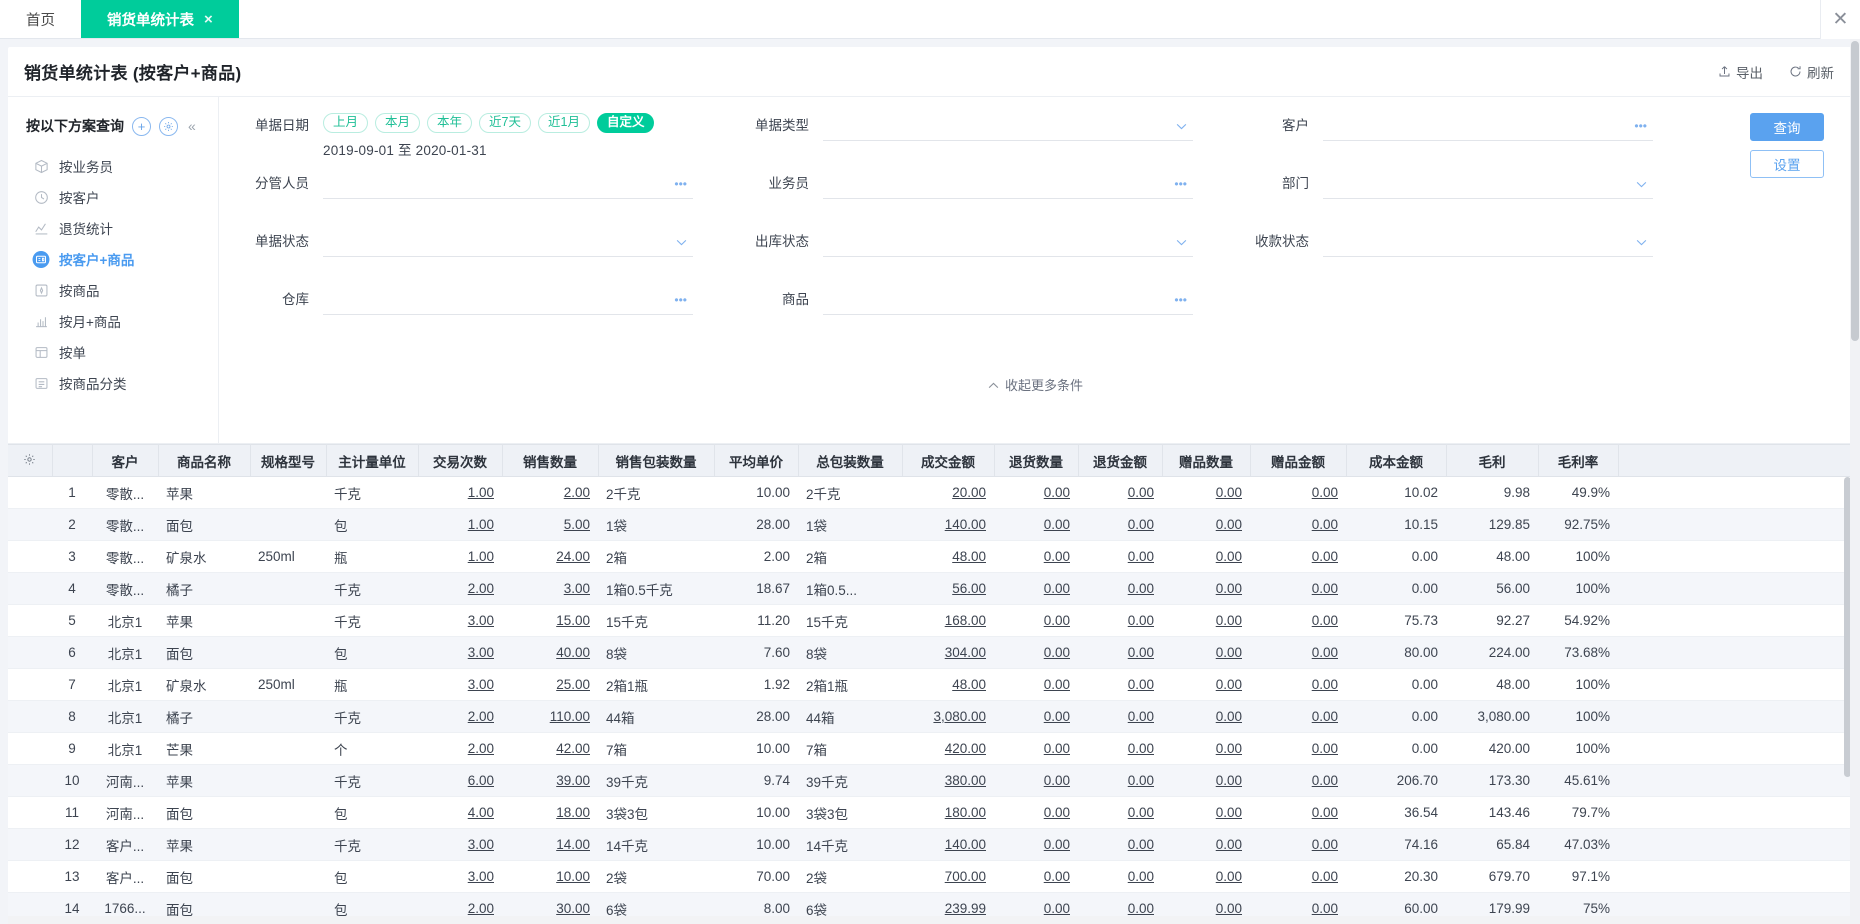 The height and width of the screenshot is (924, 1860). I want to click on table-cell-sale_qty: 25.00, so click(550, 684).